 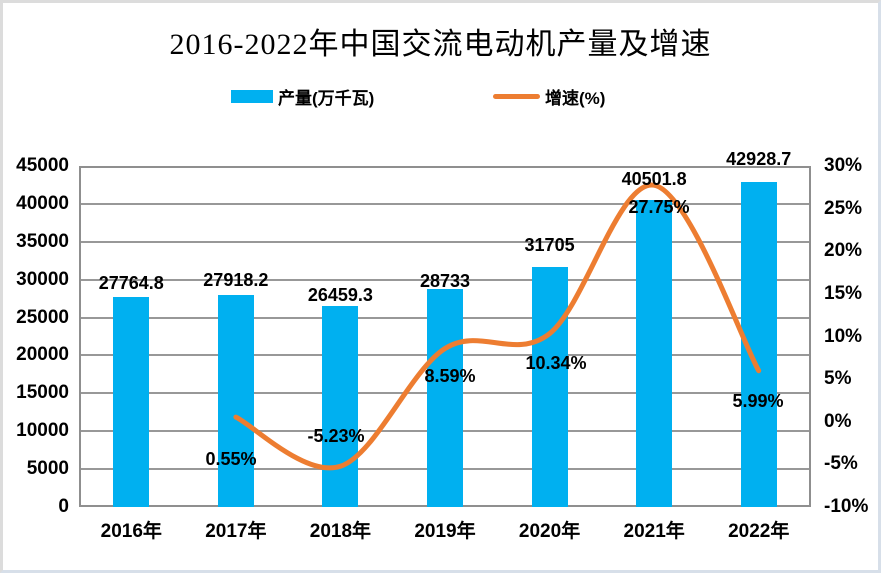 What do you see at coordinates (236, 531) in the screenshot?
I see `x-axis-label: 2017年` at bounding box center [236, 531].